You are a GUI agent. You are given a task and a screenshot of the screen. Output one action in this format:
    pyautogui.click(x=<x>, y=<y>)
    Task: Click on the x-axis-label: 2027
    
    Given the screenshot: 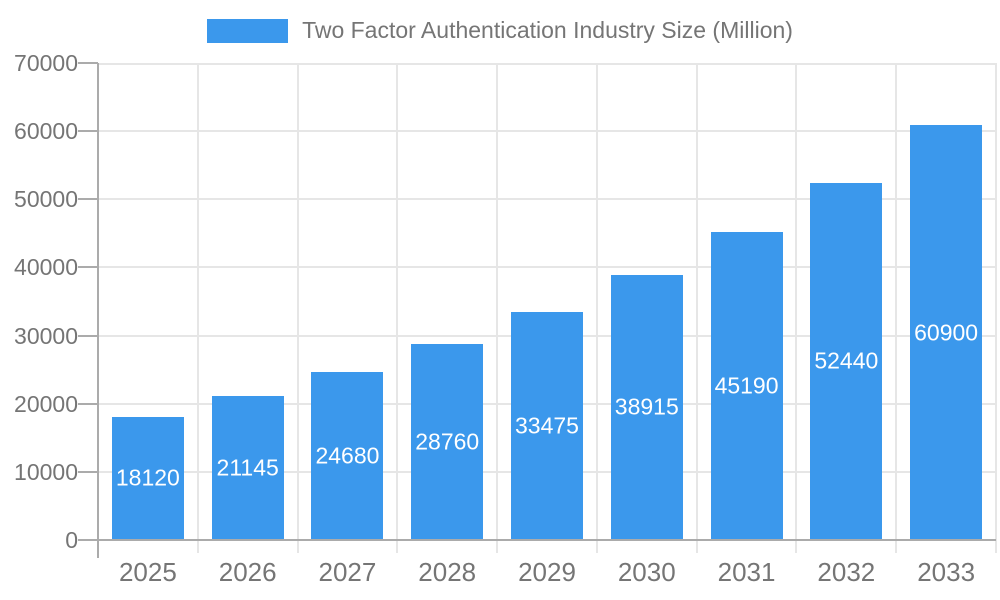 What is the action you would take?
    pyautogui.click(x=347, y=572)
    